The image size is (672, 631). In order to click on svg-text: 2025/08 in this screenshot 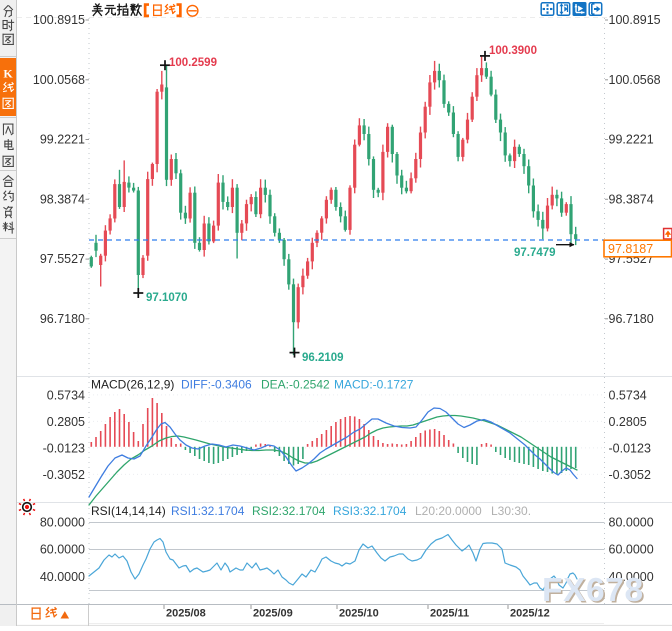, I will do `click(186, 614)`.